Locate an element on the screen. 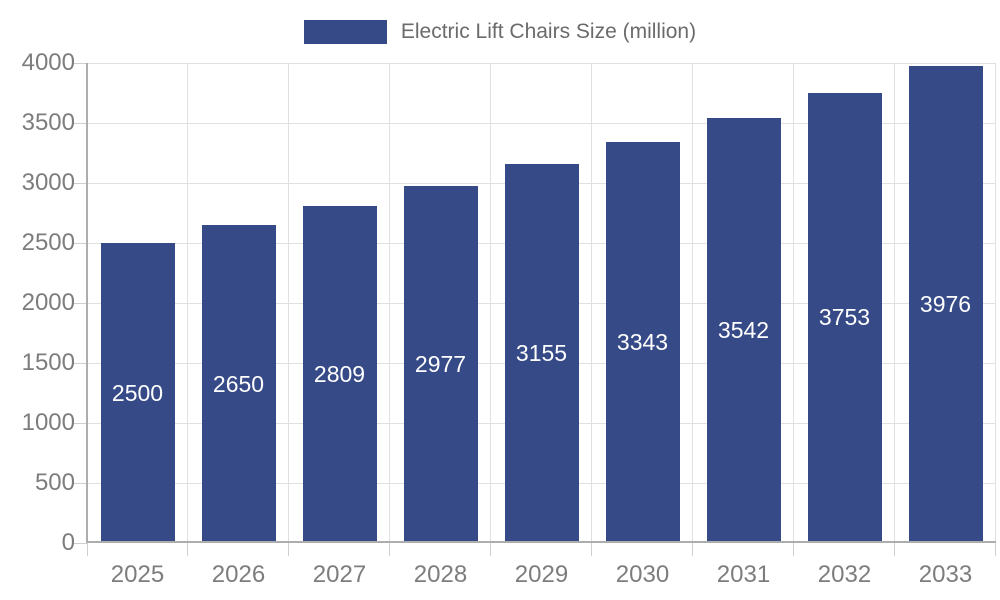 The image size is (1000, 600). bar-value-label: 3343 is located at coordinates (642, 341).